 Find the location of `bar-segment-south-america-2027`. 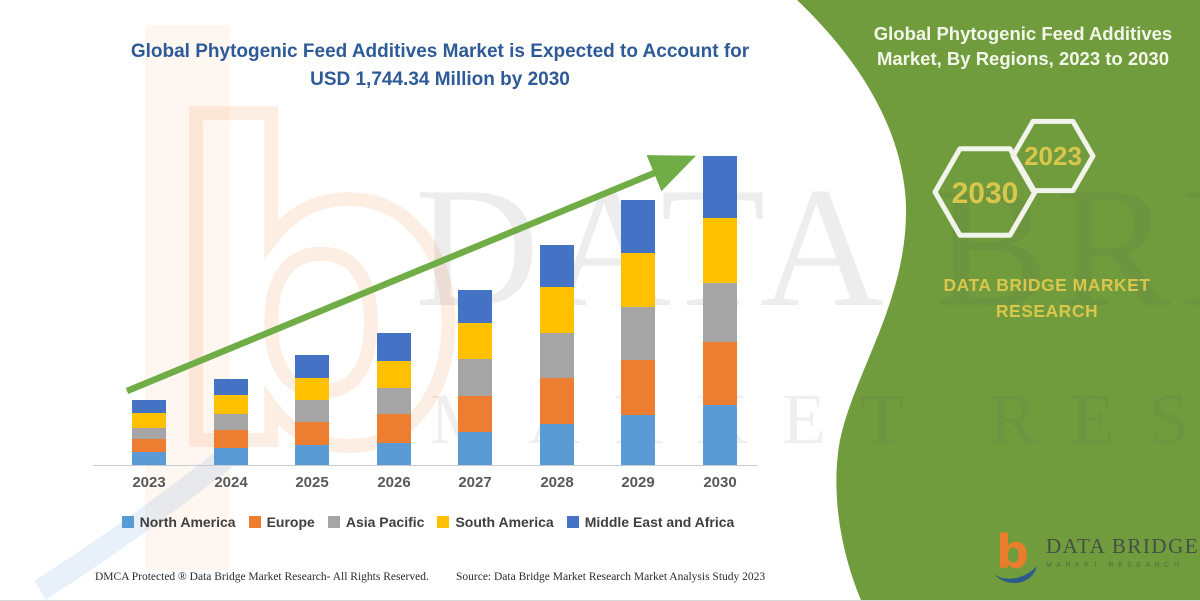

bar-segment-south-america-2027 is located at coordinates (475, 341).